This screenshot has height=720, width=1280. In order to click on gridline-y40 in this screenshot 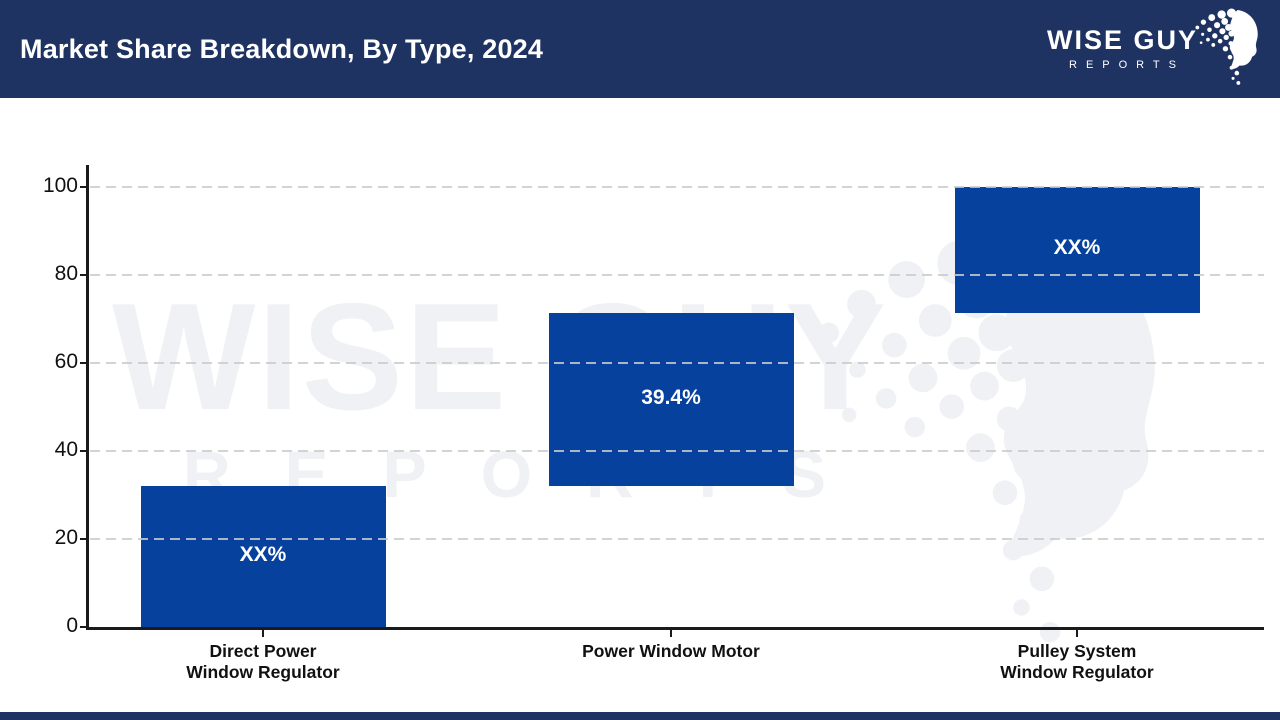, I will do `click(677, 451)`.